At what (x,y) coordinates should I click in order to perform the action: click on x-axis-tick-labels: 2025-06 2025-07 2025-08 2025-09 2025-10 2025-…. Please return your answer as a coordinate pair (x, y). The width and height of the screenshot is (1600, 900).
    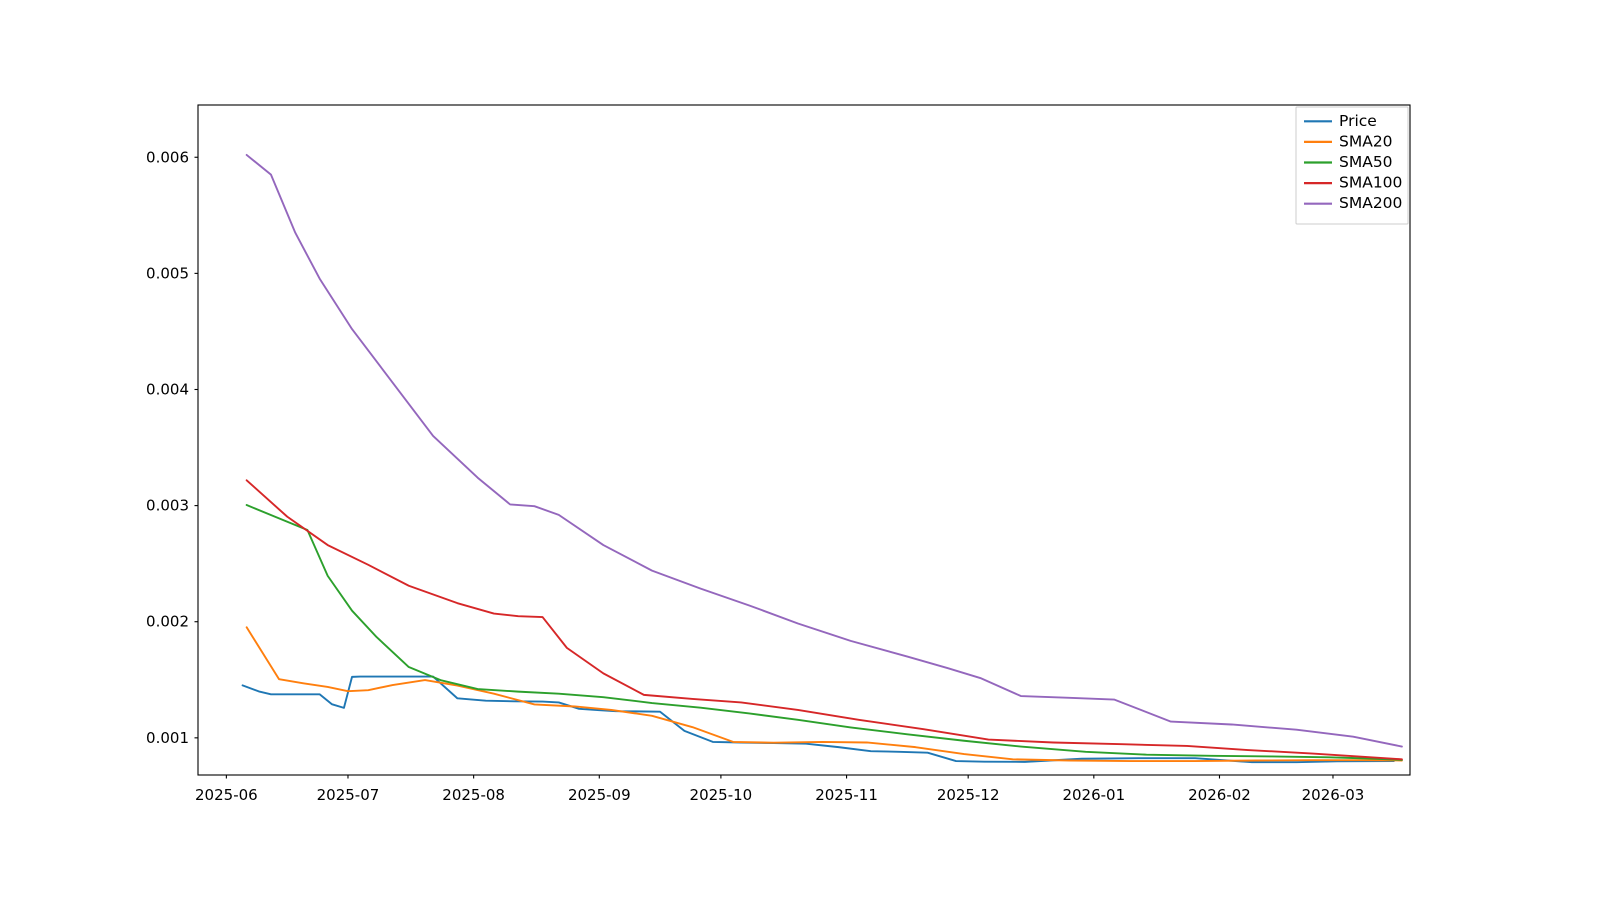
    Looking at the image, I should click on (779, 795).